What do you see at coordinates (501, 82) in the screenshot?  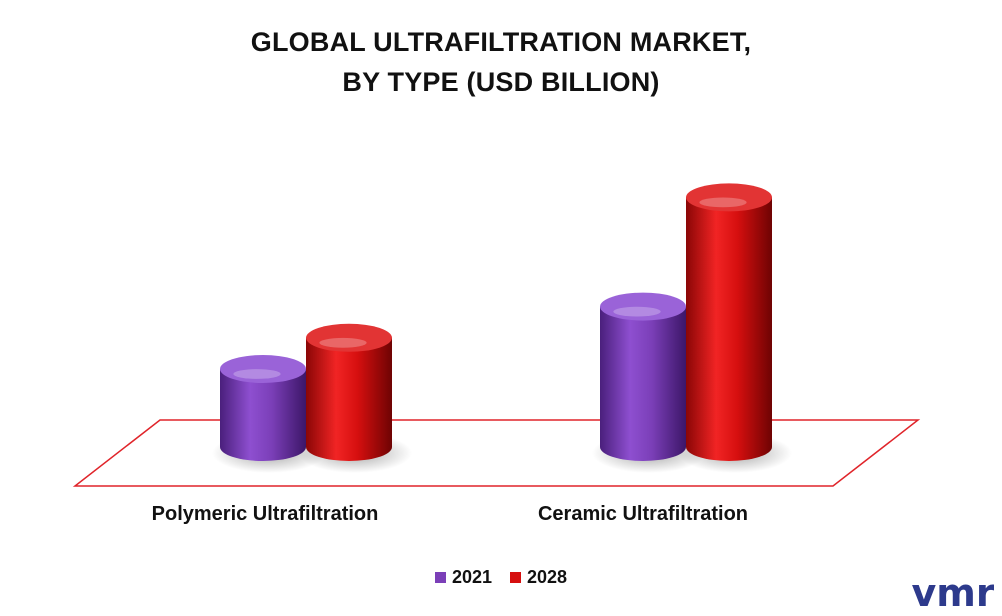 I see `chart-title-line-2: BY TYPE (USD BILLION)` at bounding box center [501, 82].